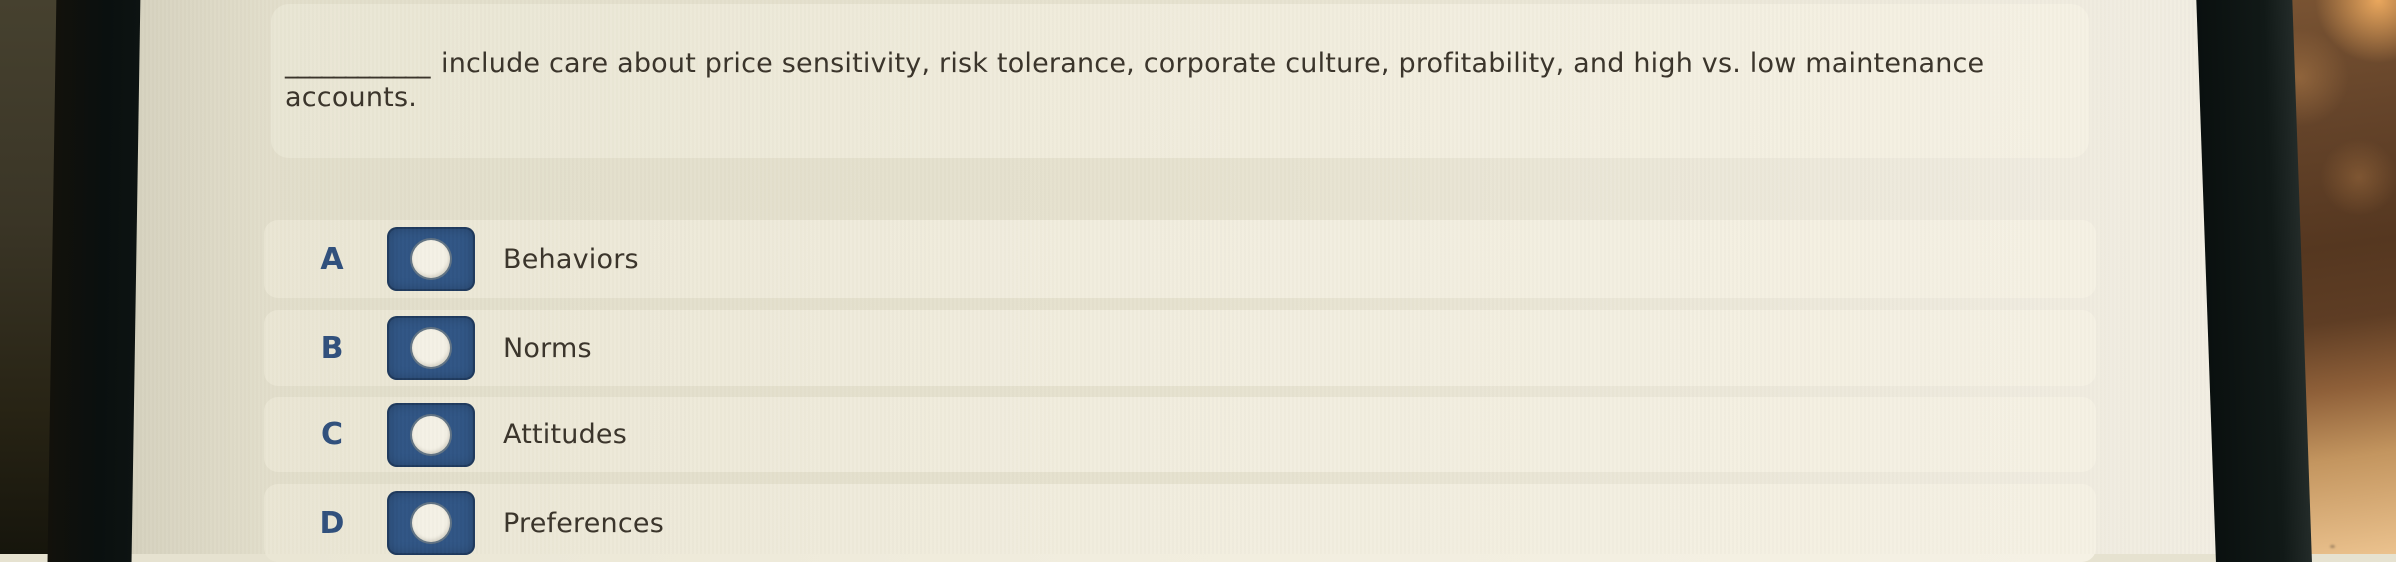 This screenshot has height=562, width=2396. Describe the element at coordinates (332, 259) in the screenshot. I see `option-letter-a: A` at that location.